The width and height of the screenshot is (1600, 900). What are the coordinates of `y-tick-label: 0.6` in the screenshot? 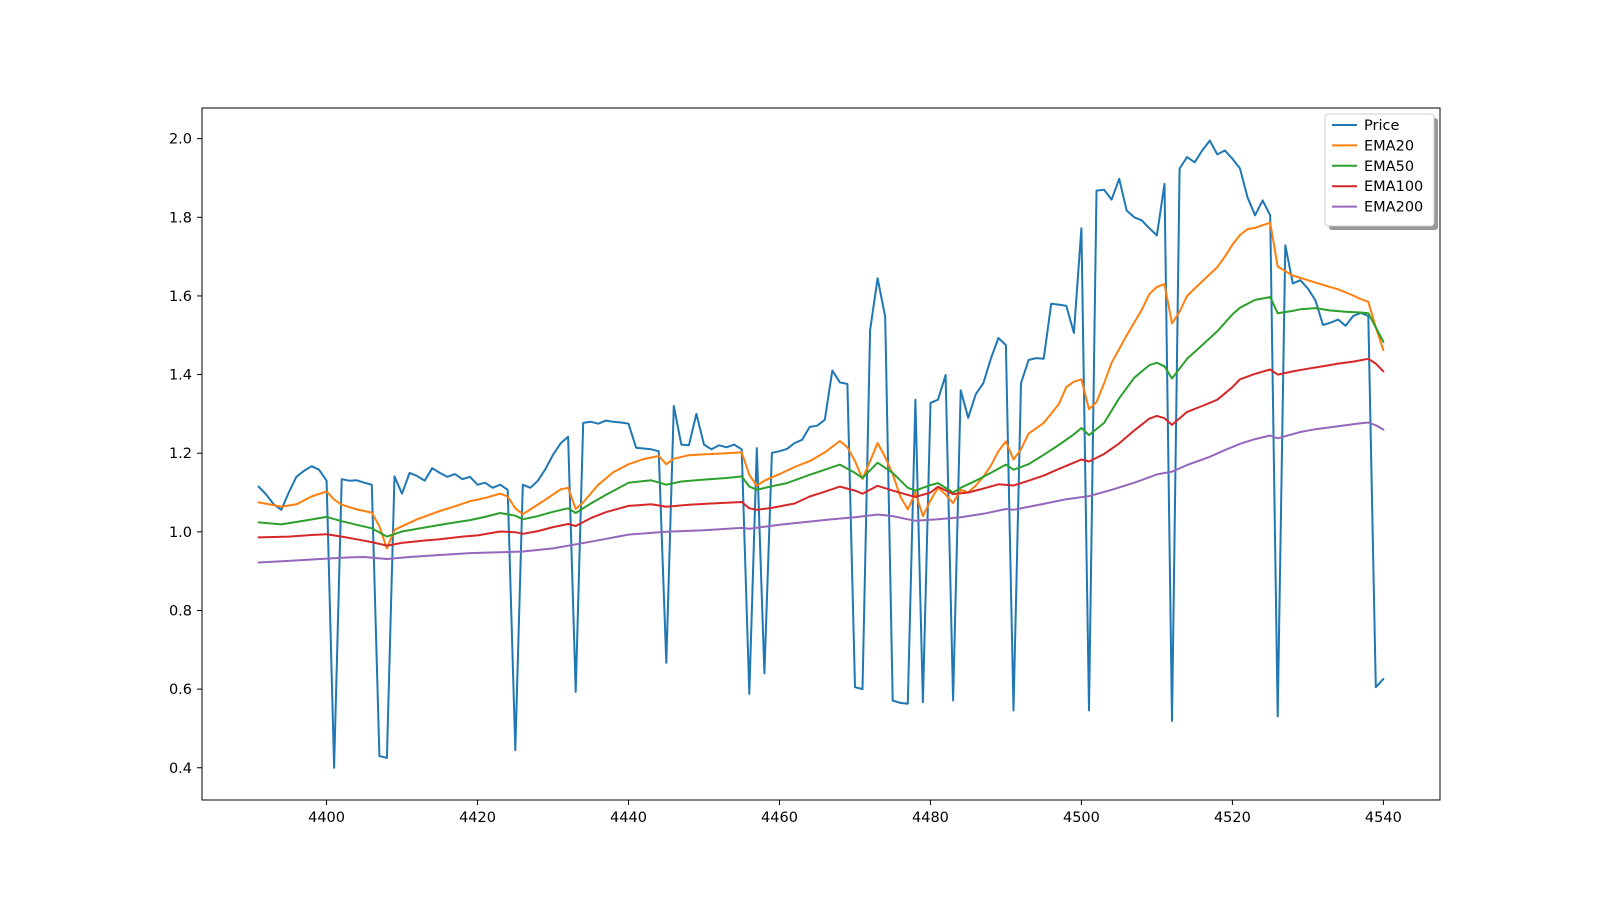 It's located at (180, 690).